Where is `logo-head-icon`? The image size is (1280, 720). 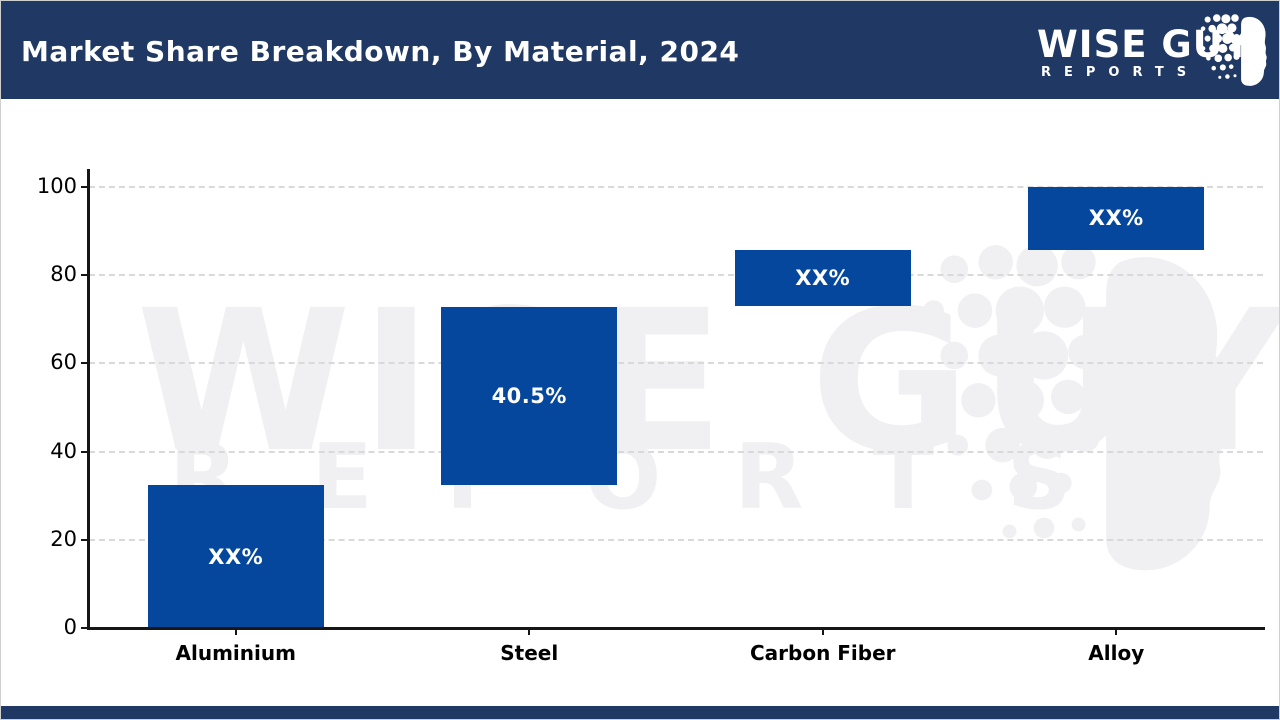
logo-head-icon is located at coordinates (1235, 53).